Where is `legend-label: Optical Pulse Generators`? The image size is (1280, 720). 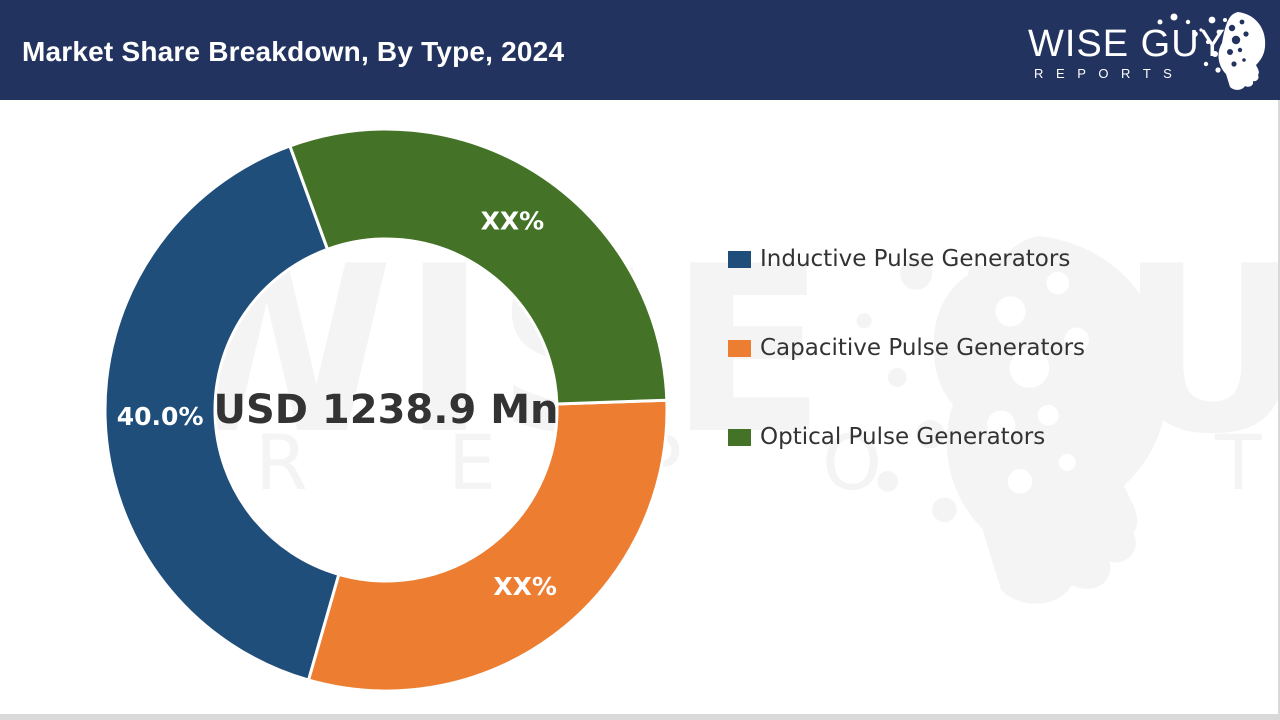 legend-label: Optical Pulse Generators is located at coordinates (903, 437).